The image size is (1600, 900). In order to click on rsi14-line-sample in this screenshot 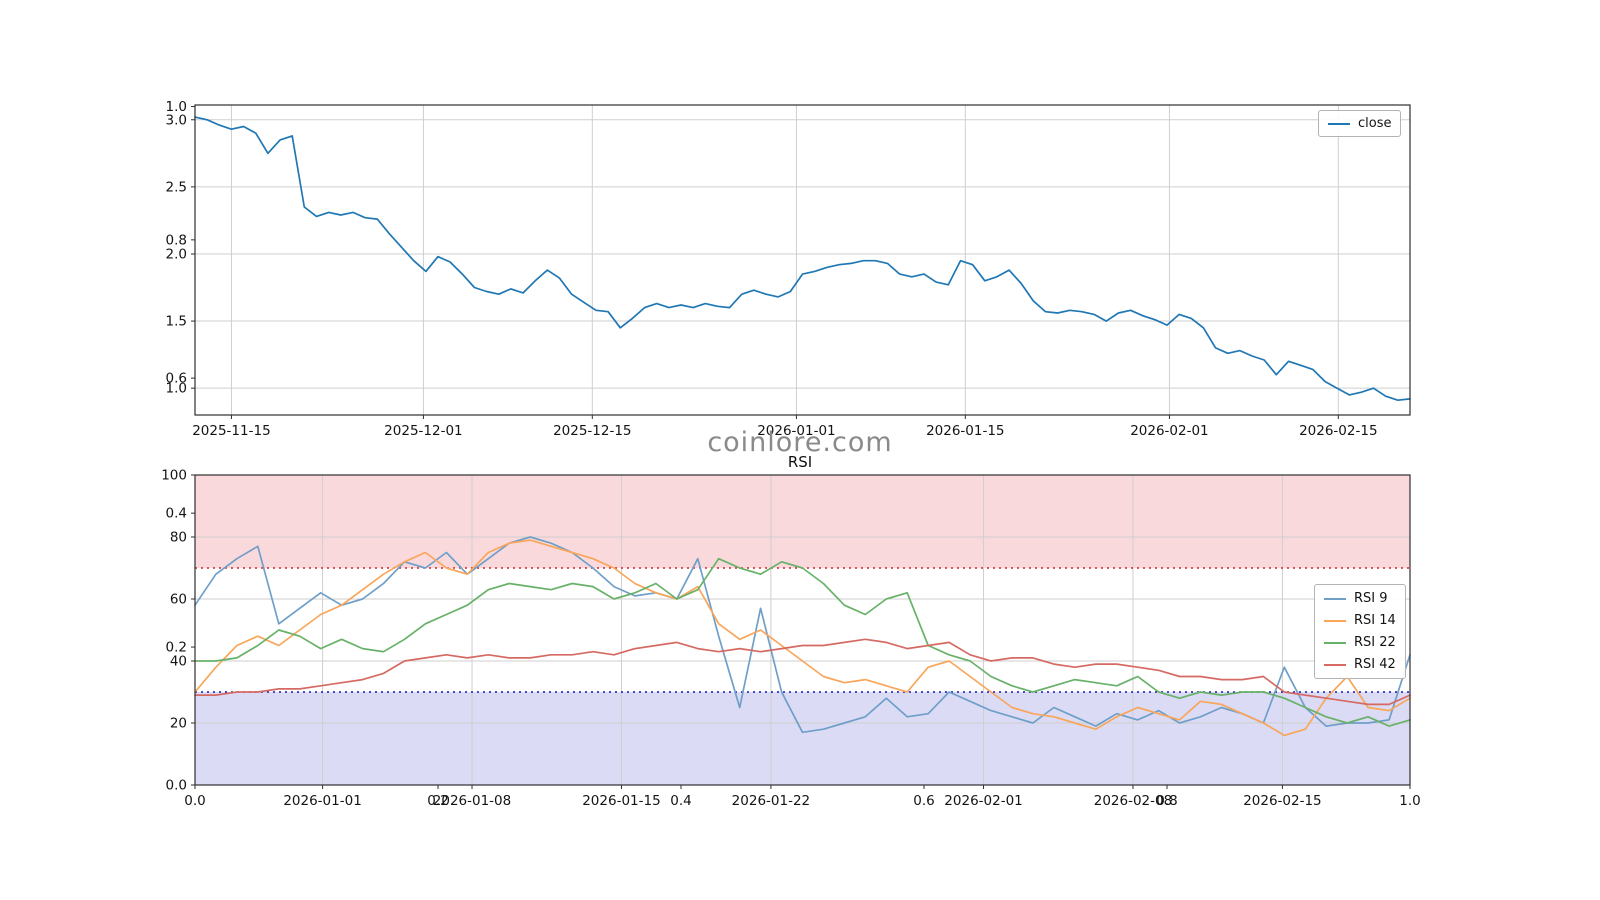, I will do `click(1335, 620)`.